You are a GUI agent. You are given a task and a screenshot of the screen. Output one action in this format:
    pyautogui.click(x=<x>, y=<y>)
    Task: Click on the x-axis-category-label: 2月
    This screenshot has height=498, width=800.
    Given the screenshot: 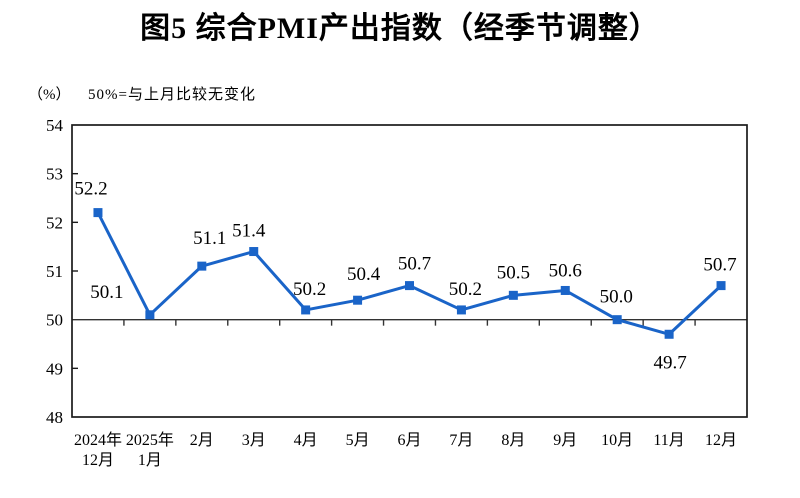 What is the action you would take?
    pyautogui.click(x=202, y=440)
    